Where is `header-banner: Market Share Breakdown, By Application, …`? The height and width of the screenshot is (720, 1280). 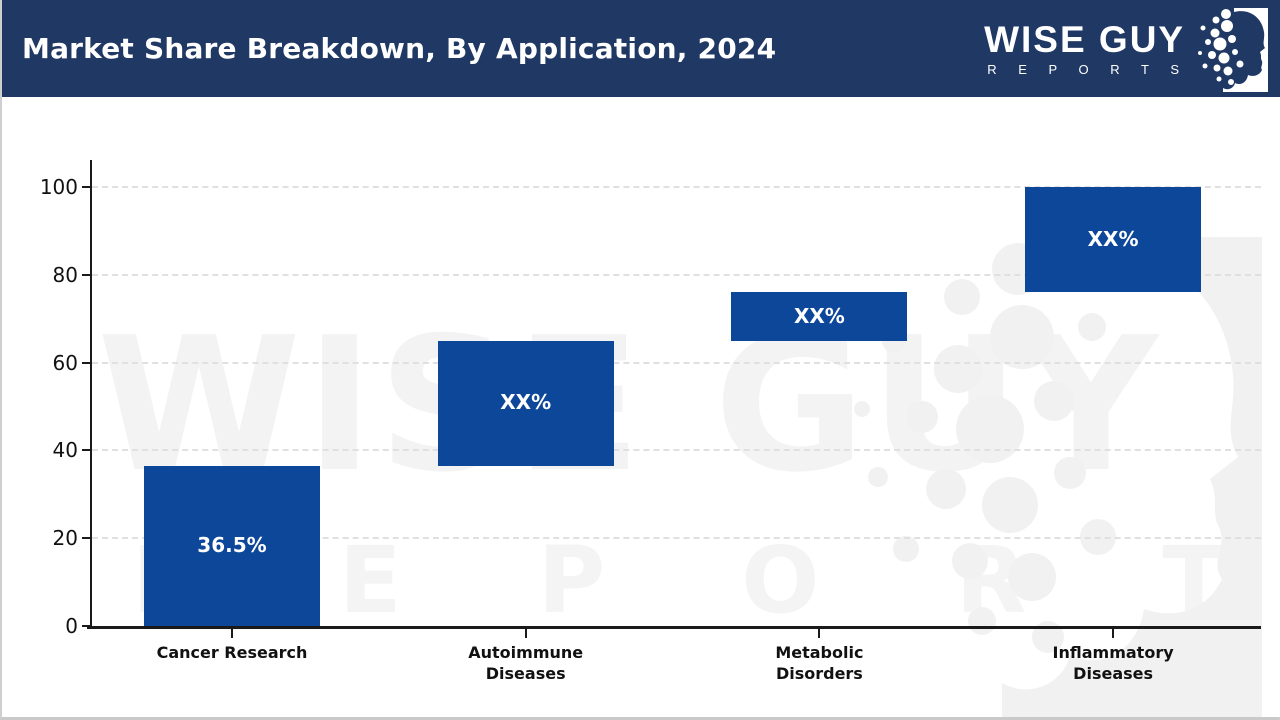 header-banner: Market Share Breakdown, By Application, … is located at coordinates (641, 48).